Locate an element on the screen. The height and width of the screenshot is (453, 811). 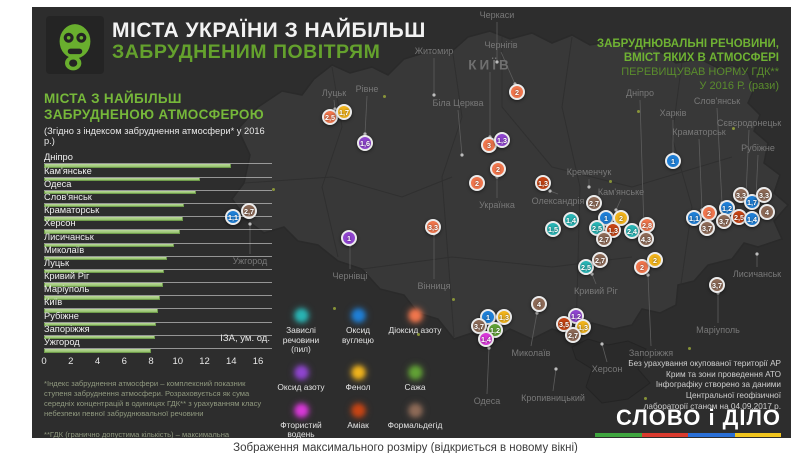
legend-label: Фенол is located at coordinates (358, 386).